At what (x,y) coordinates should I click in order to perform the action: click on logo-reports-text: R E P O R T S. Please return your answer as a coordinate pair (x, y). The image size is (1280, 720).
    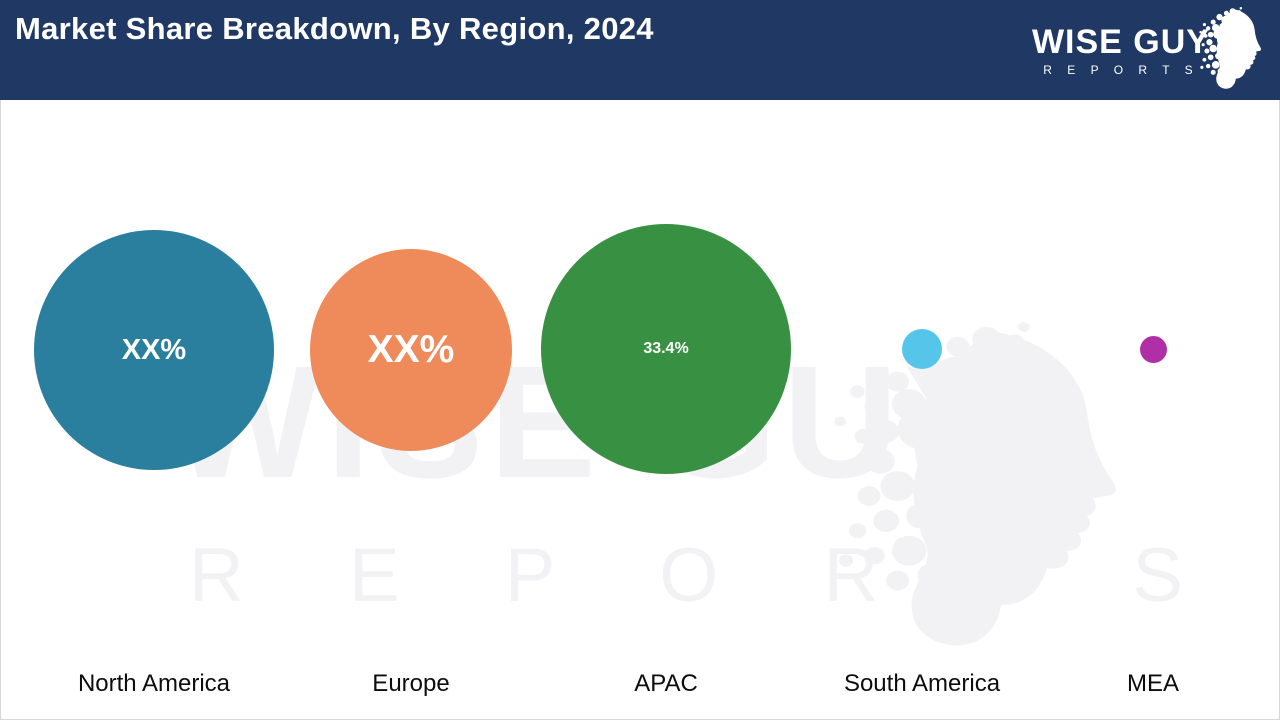
    Looking at the image, I should click on (1121, 69).